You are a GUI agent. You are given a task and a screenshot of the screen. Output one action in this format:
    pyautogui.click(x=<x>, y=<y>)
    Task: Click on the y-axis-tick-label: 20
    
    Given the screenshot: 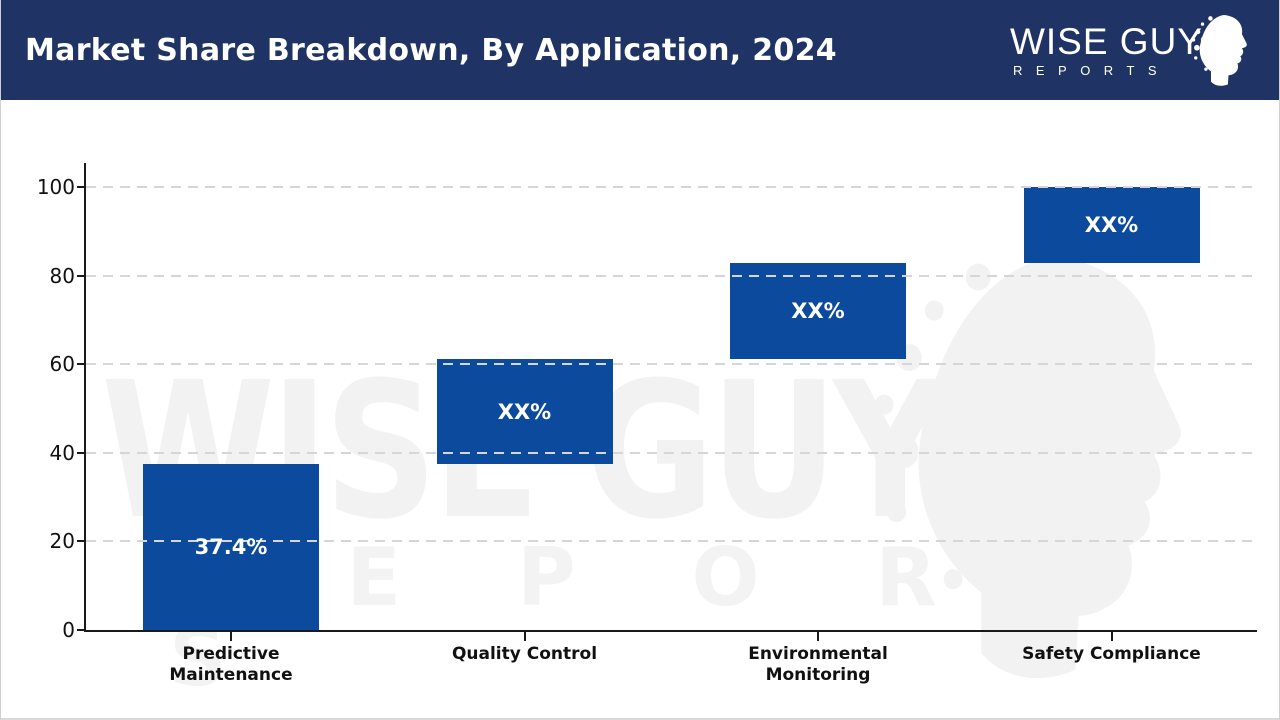 What is the action you would take?
    pyautogui.click(x=62, y=541)
    